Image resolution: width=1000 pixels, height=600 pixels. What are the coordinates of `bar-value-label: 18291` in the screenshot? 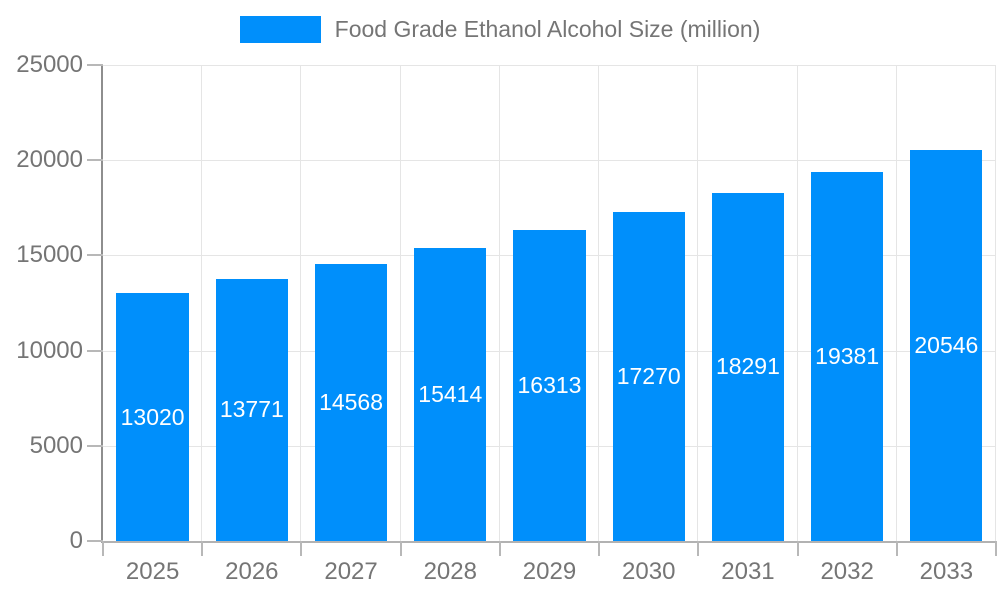 It's located at (747, 366).